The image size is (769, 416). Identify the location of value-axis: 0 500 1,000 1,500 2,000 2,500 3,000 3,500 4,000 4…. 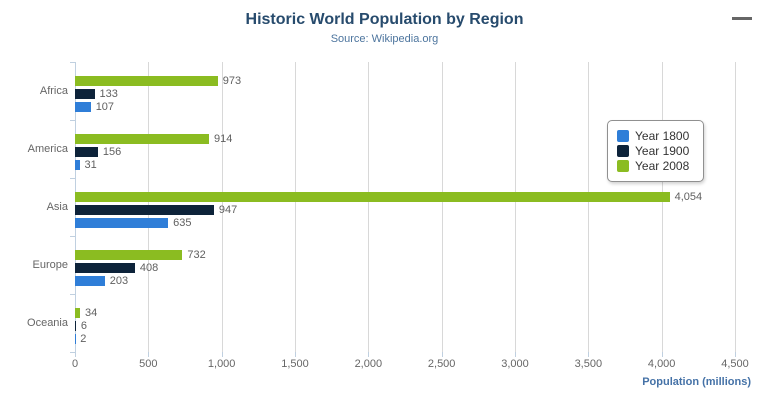
(410, 366).